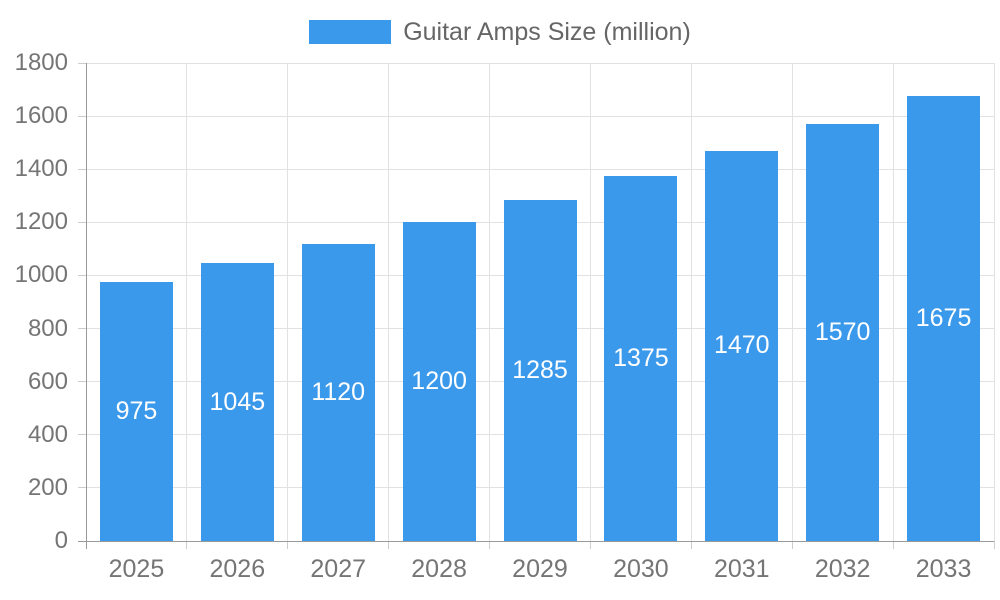 The image size is (1000, 600). I want to click on bar: 1570, so click(843, 332).